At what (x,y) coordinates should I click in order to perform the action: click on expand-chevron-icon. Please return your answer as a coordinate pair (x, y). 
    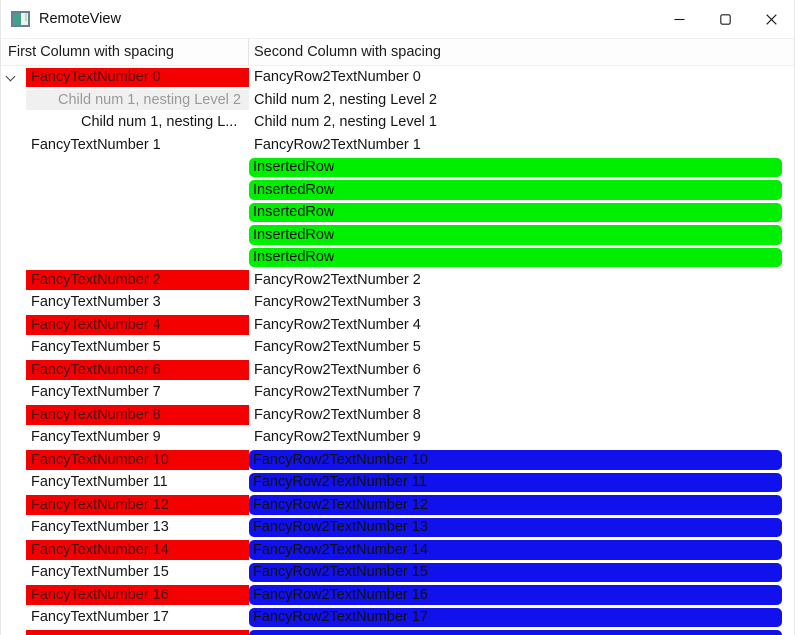
    Looking at the image, I should click on (10, 76).